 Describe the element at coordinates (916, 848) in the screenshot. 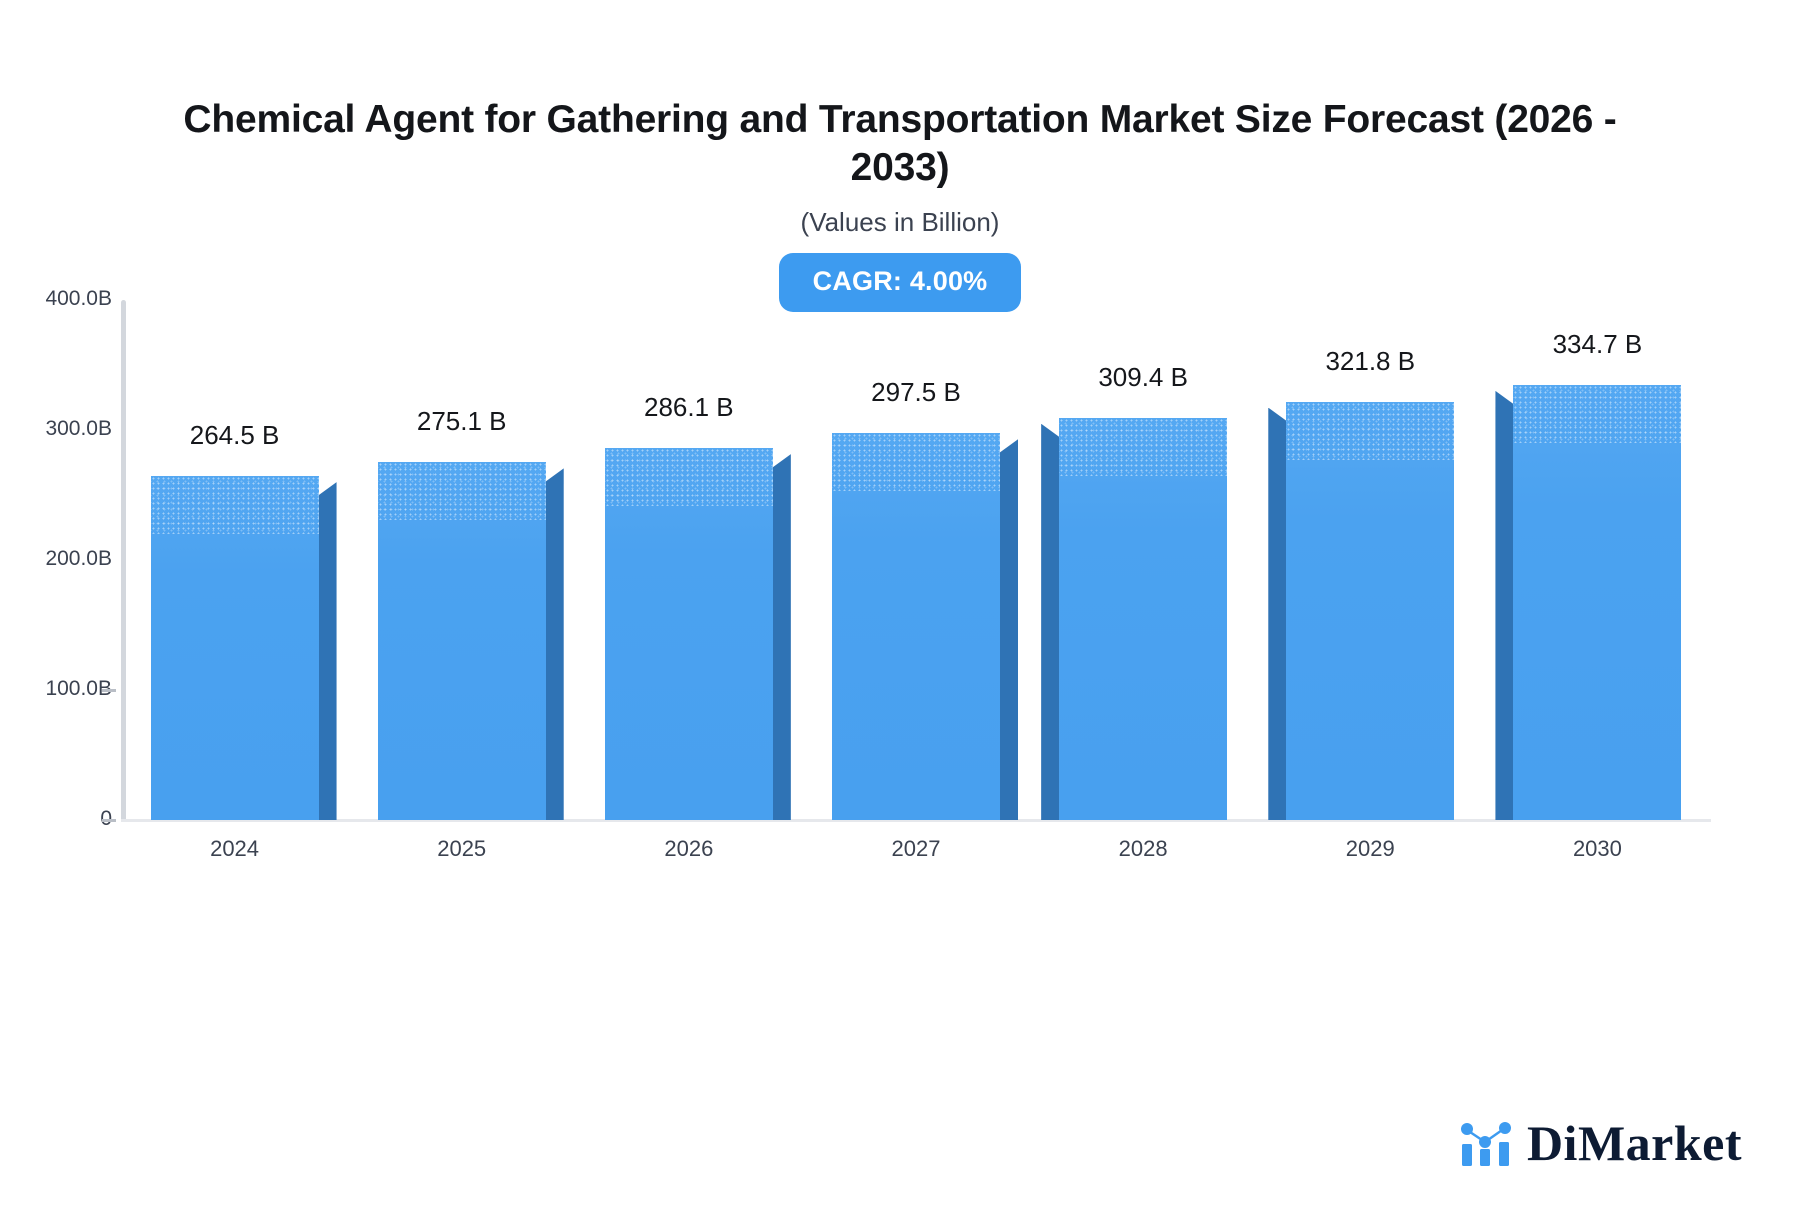

I see `x-axis-label-2027: 2027` at that location.